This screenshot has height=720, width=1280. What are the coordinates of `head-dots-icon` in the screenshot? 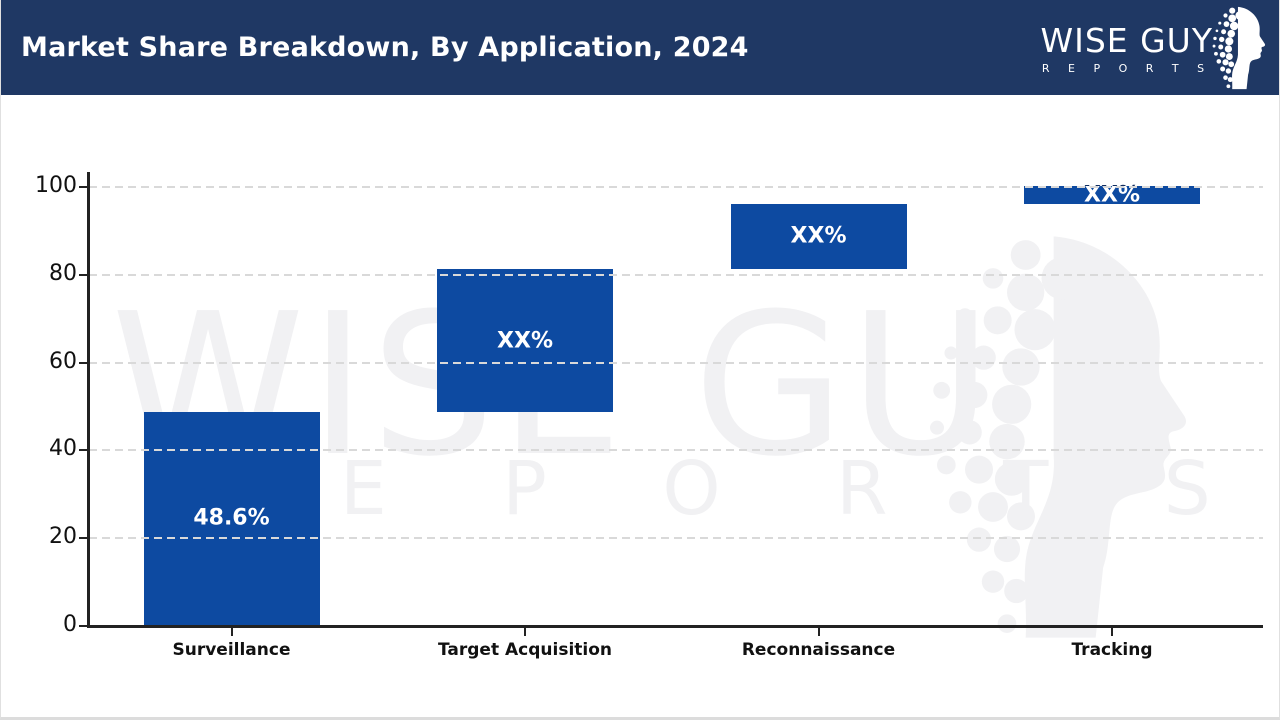 It's located at (1239, 48).